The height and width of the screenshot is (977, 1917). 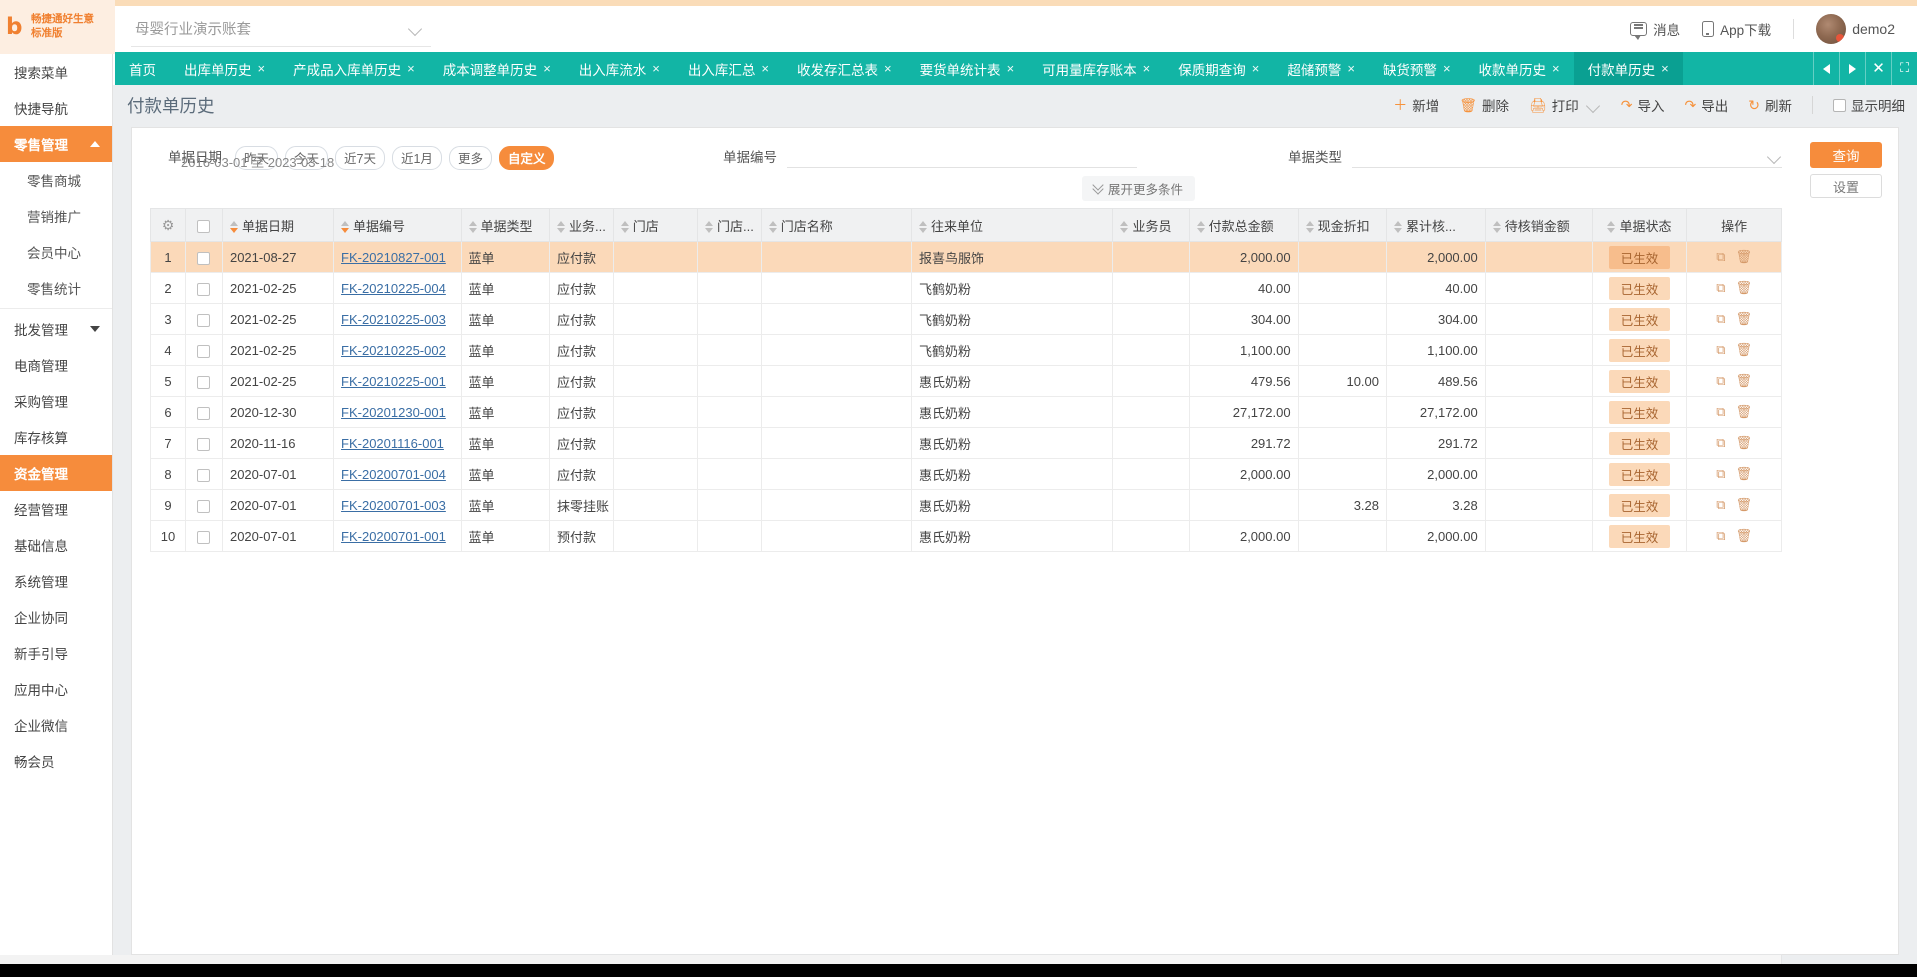 I want to click on add-button: ＋ 新增, so click(x=1416, y=105).